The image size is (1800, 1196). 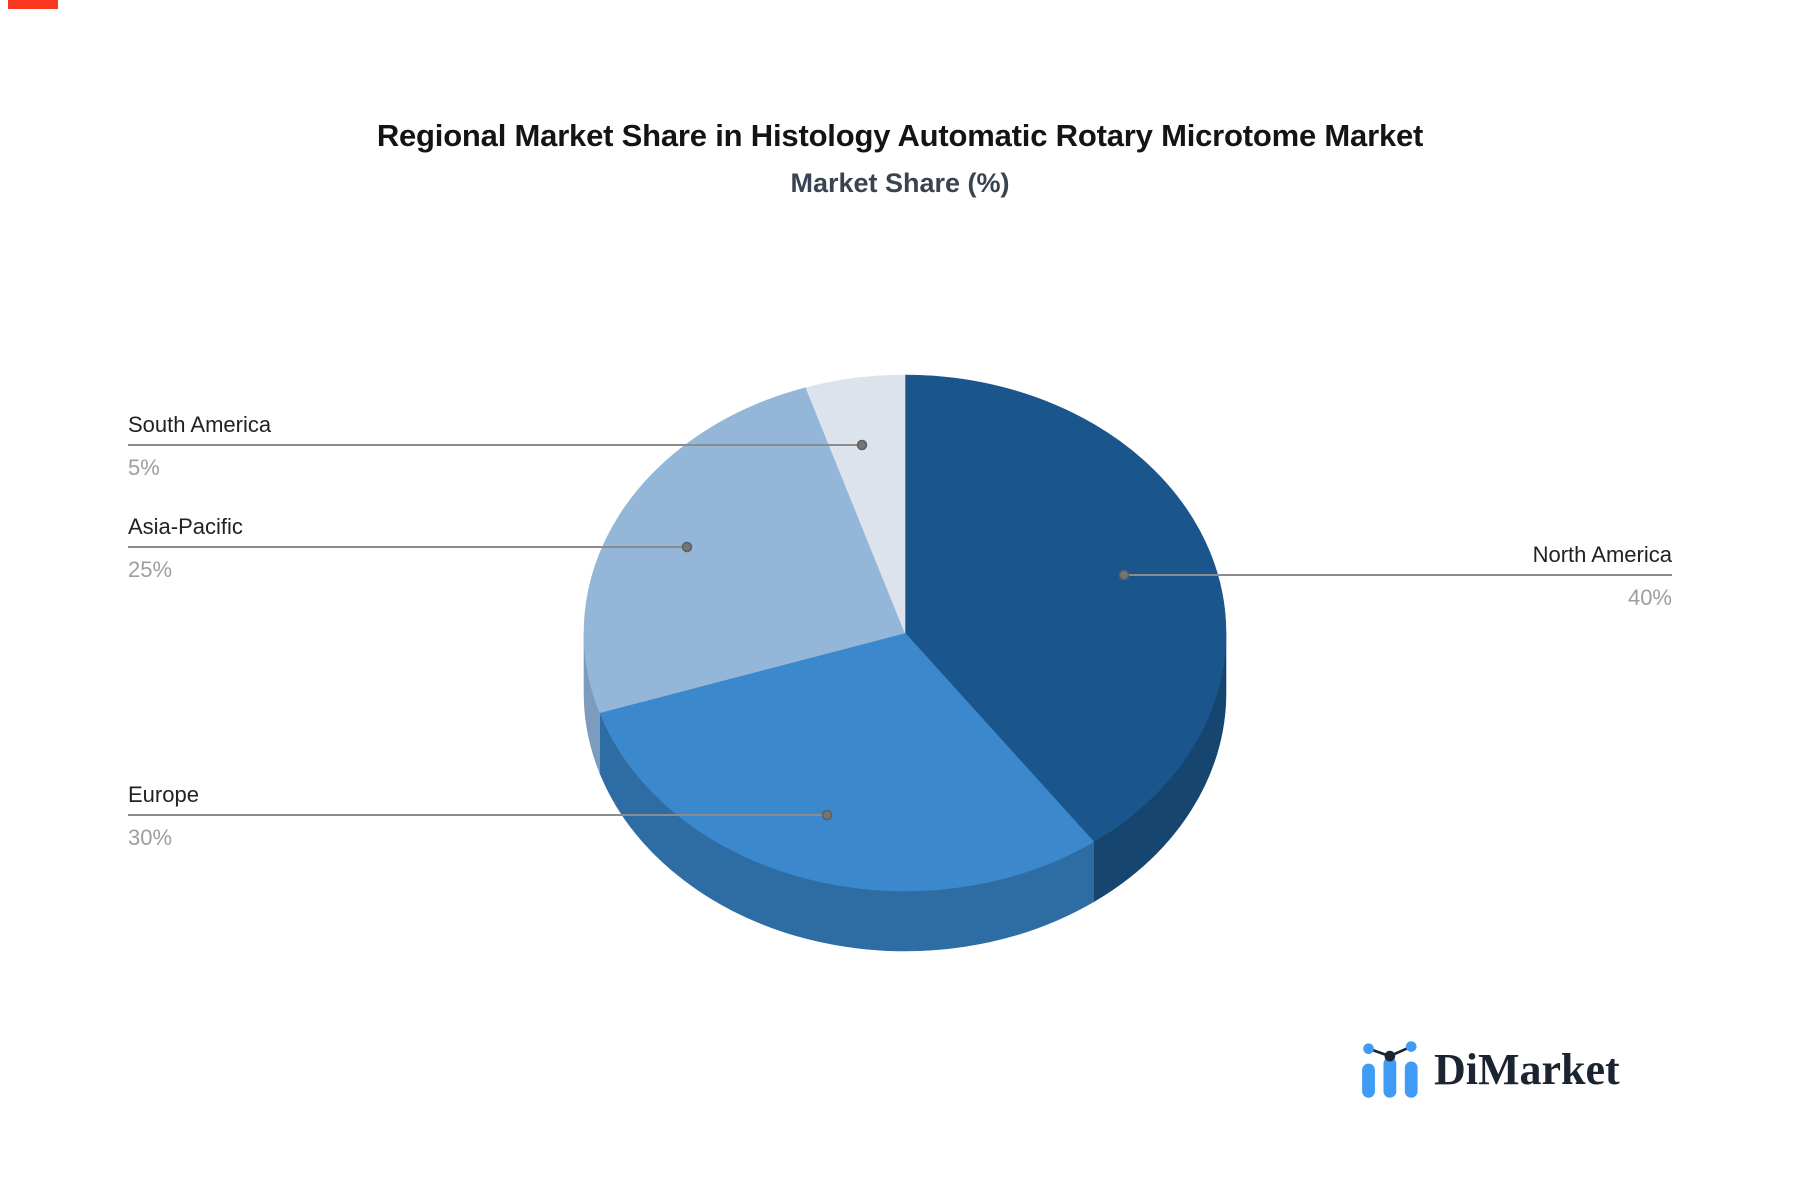 What do you see at coordinates (855, 504) in the screenshot?
I see `pie-slice-south-america` at bounding box center [855, 504].